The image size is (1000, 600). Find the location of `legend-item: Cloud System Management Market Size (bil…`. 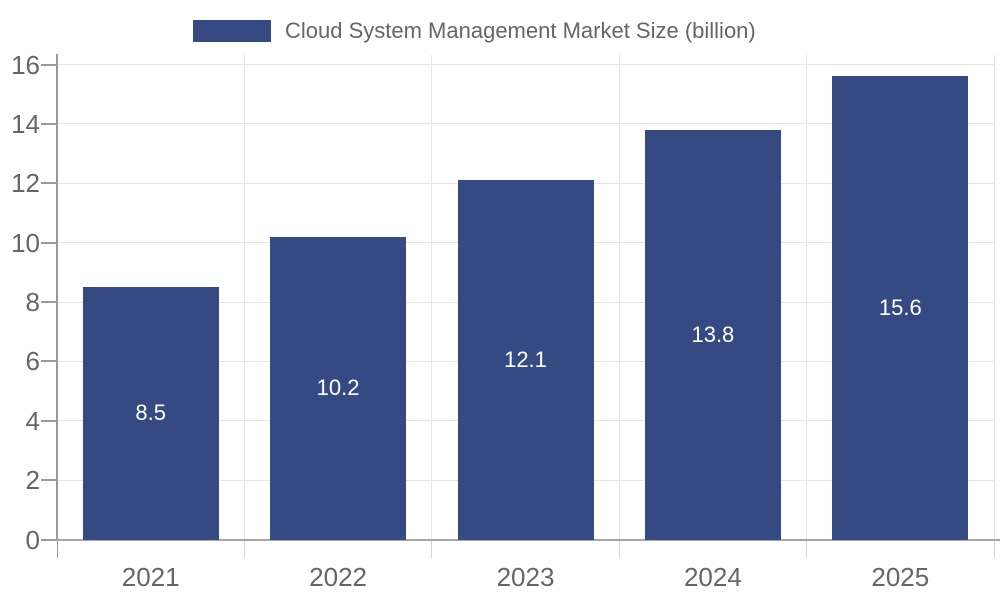

legend-item: Cloud System Management Market Size (bil… is located at coordinates (474, 31).